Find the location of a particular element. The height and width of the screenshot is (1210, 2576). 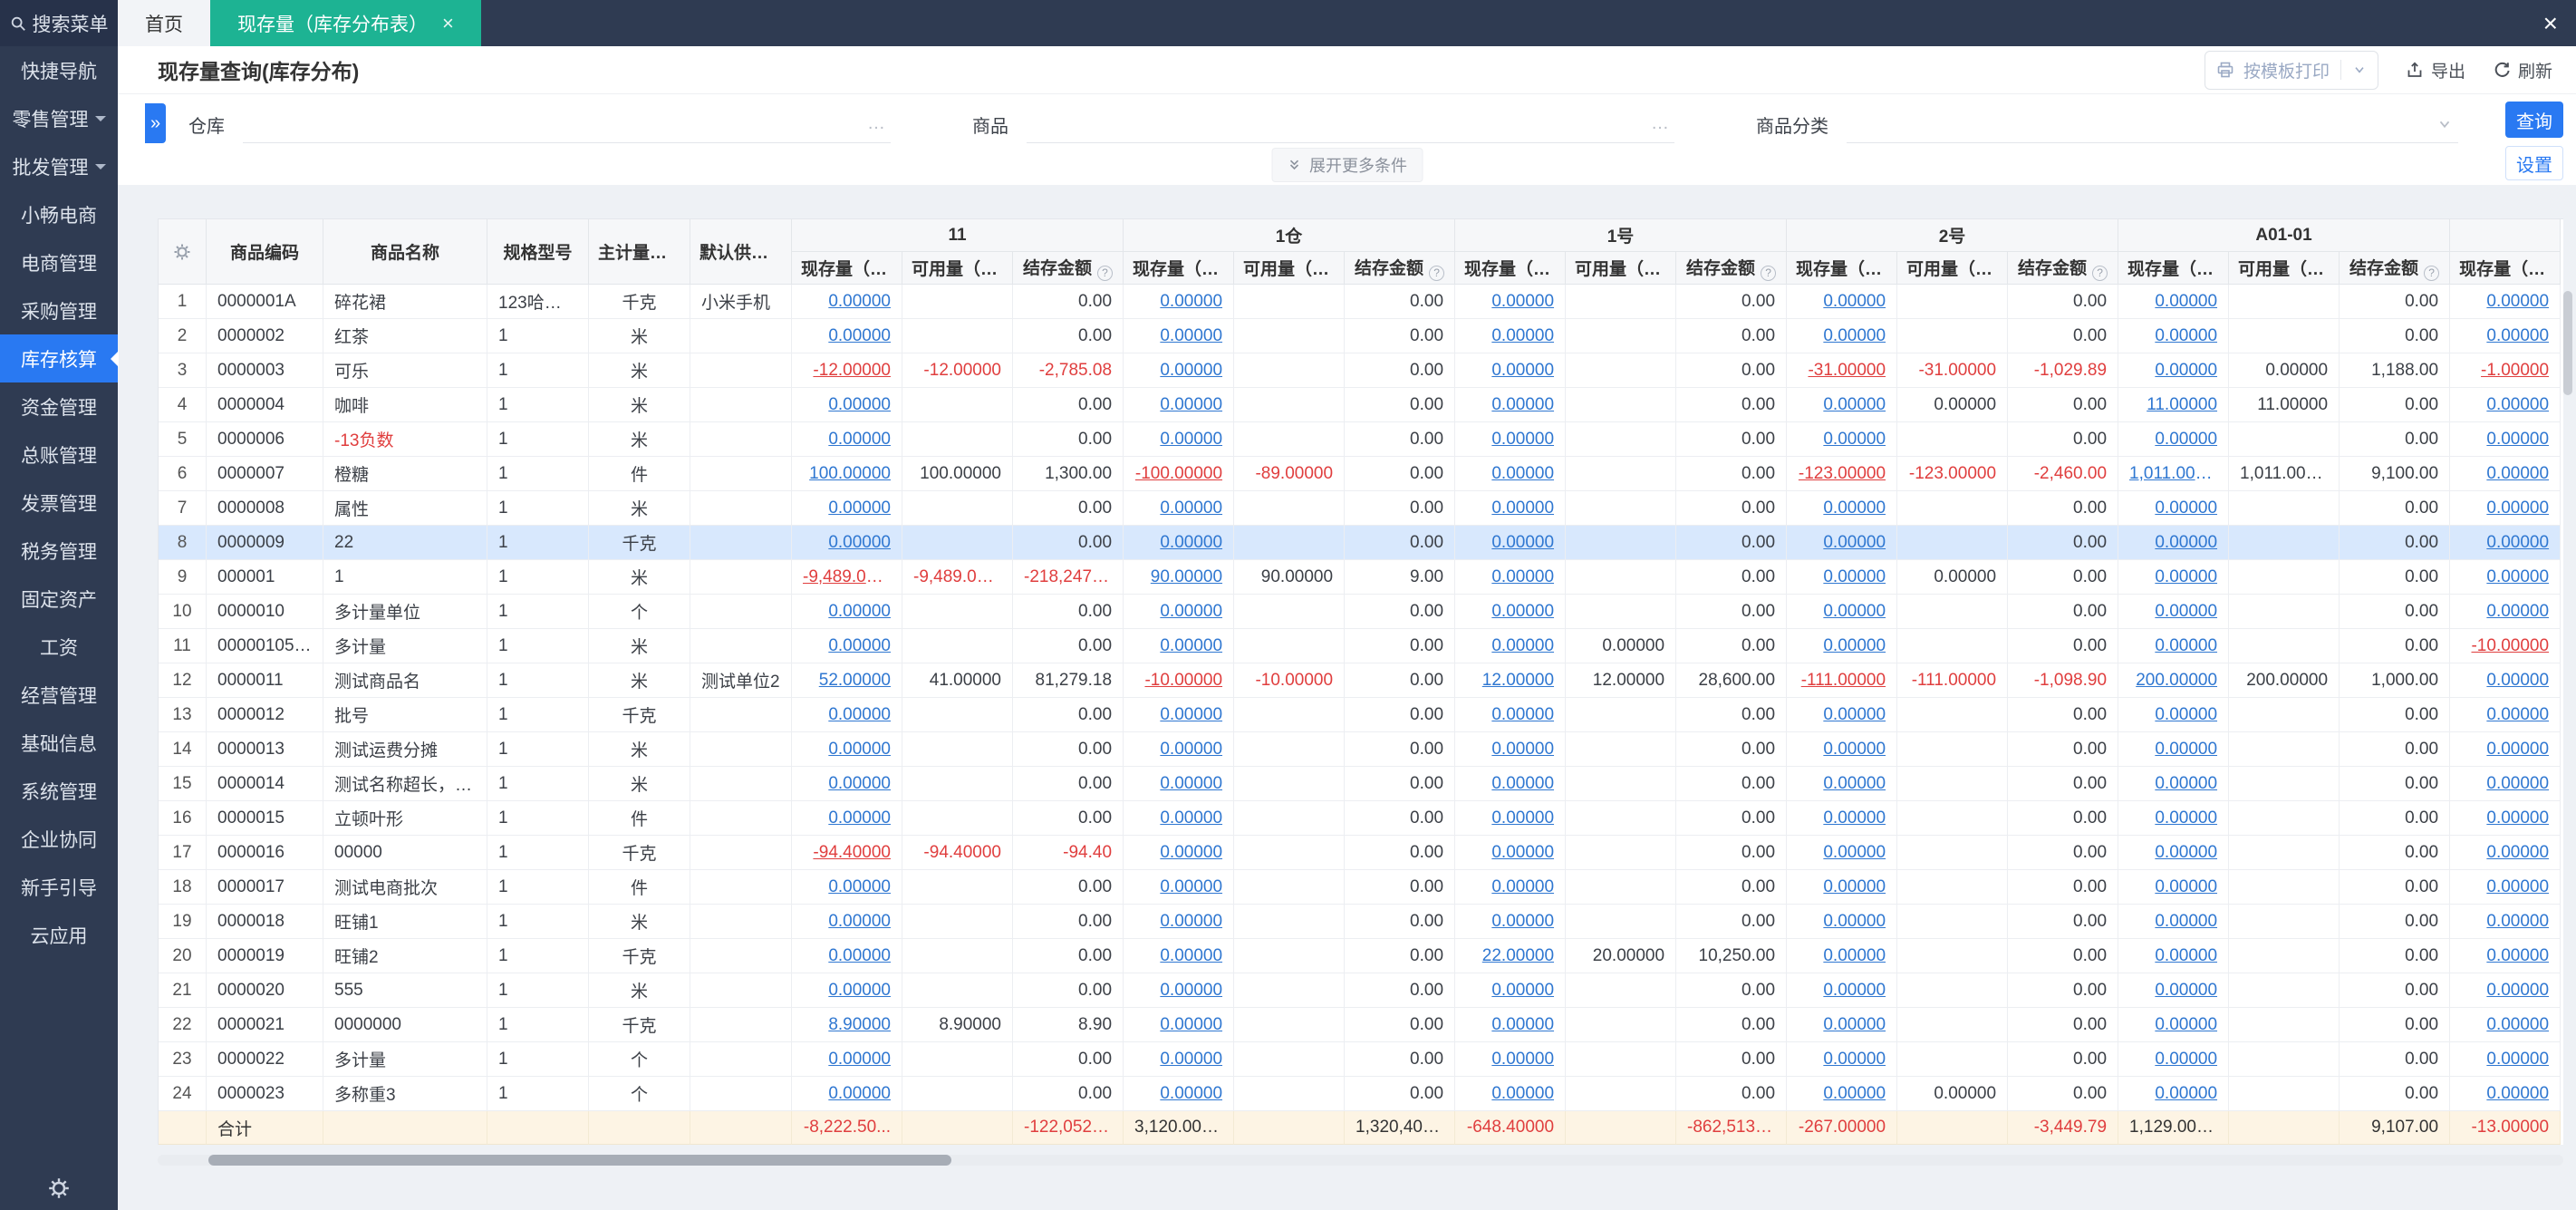

stock-qty-cell: -94.40000 is located at coordinates (847, 853).